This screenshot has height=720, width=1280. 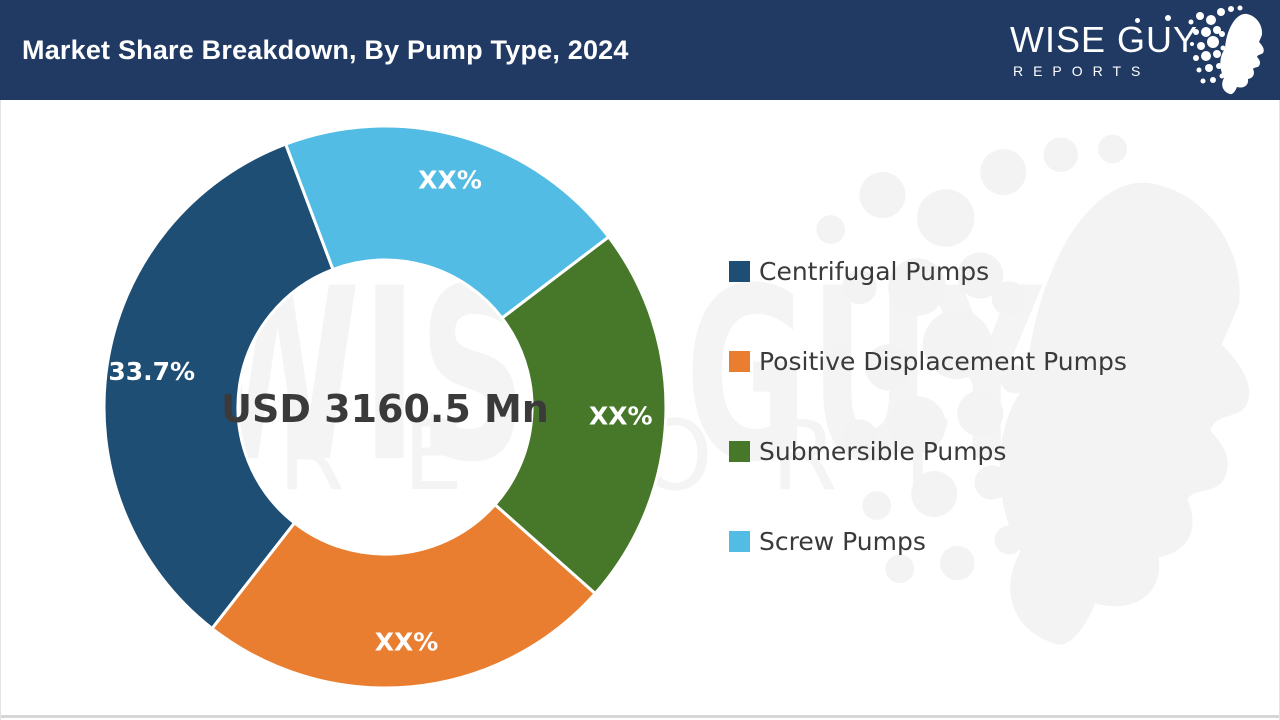 I want to click on logo-wordmark-line2: REPORTS, so click(x=1081, y=70).